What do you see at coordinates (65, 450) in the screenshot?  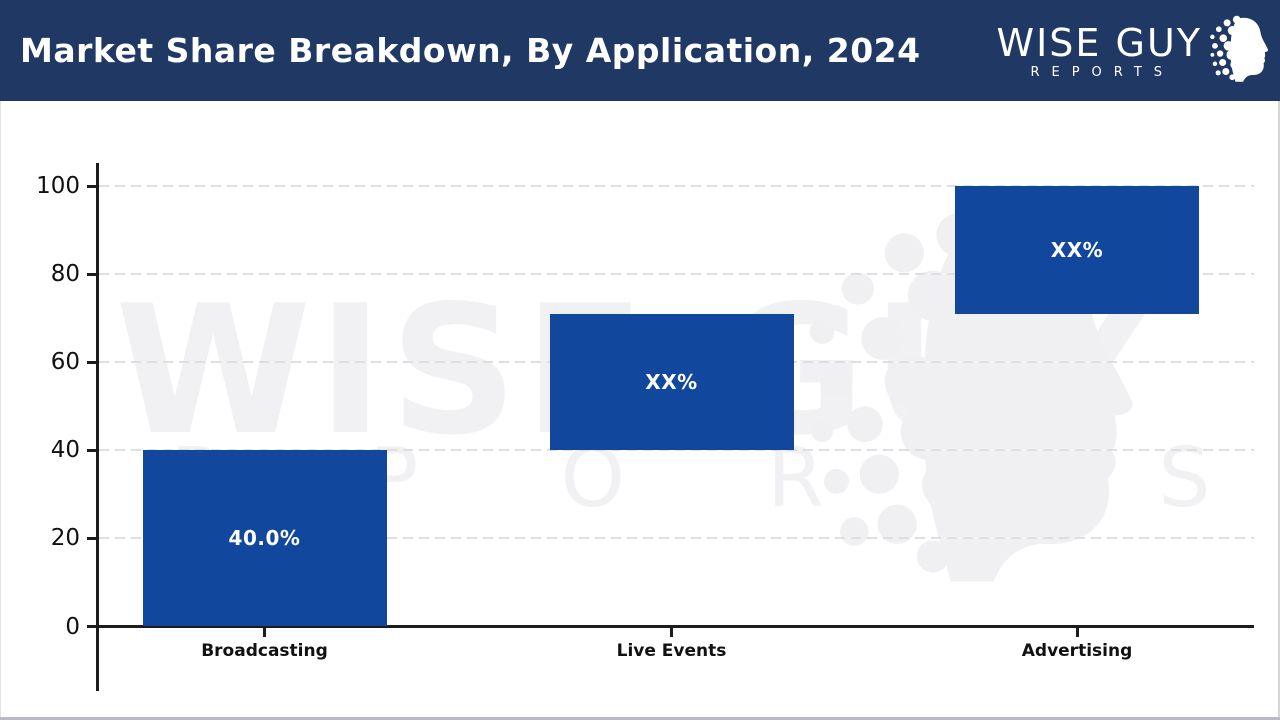 I see `y-tick-label: 40` at bounding box center [65, 450].